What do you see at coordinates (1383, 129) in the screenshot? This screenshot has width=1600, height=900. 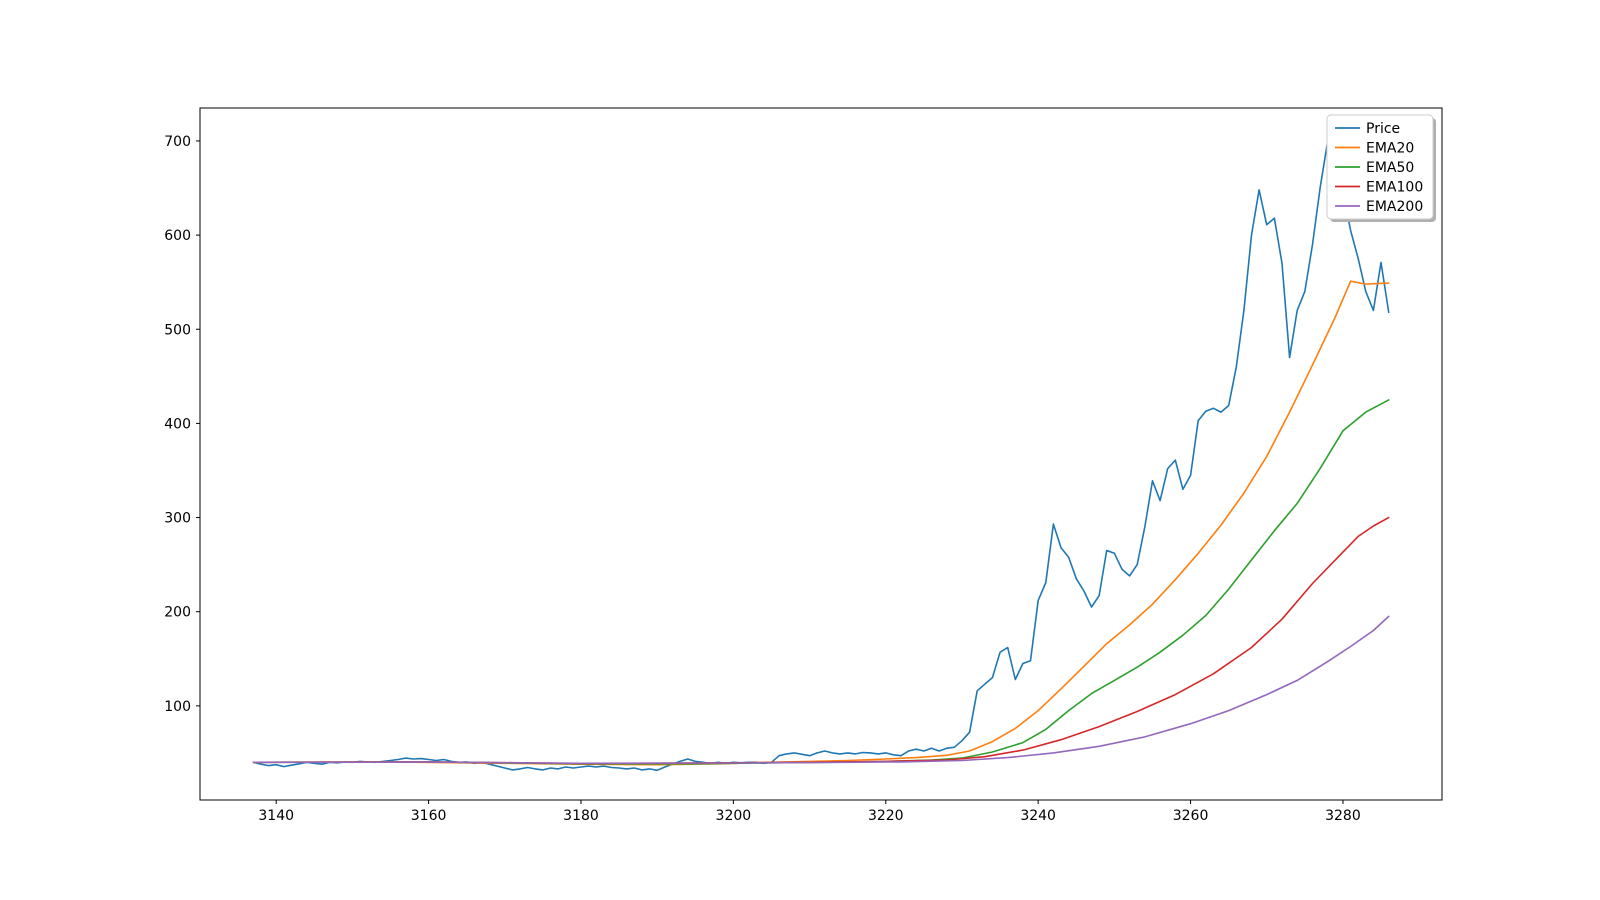 I see `legend-label-price: Price` at bounding box center [1383, 129].